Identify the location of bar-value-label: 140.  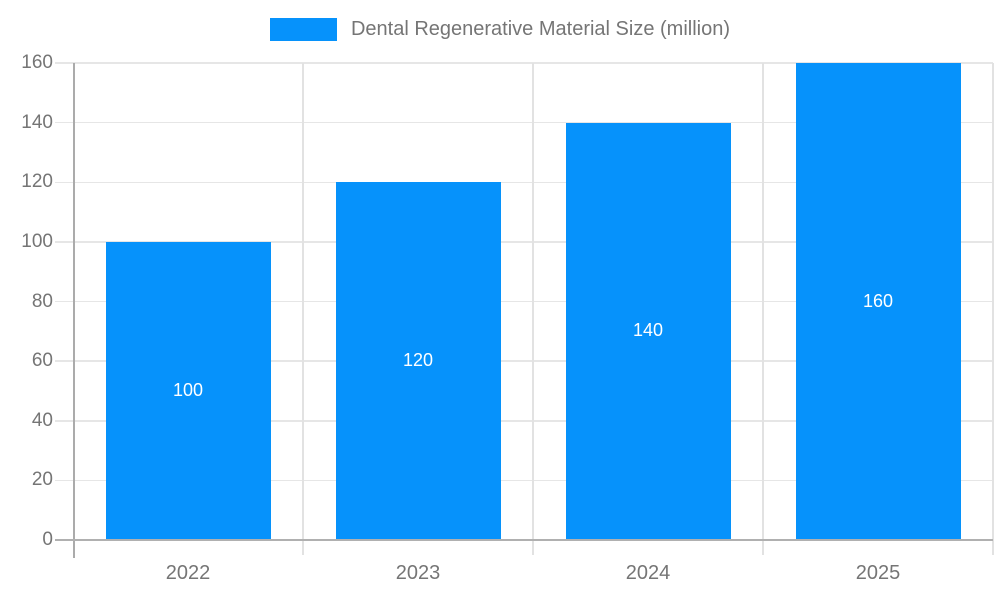
(648, 330).